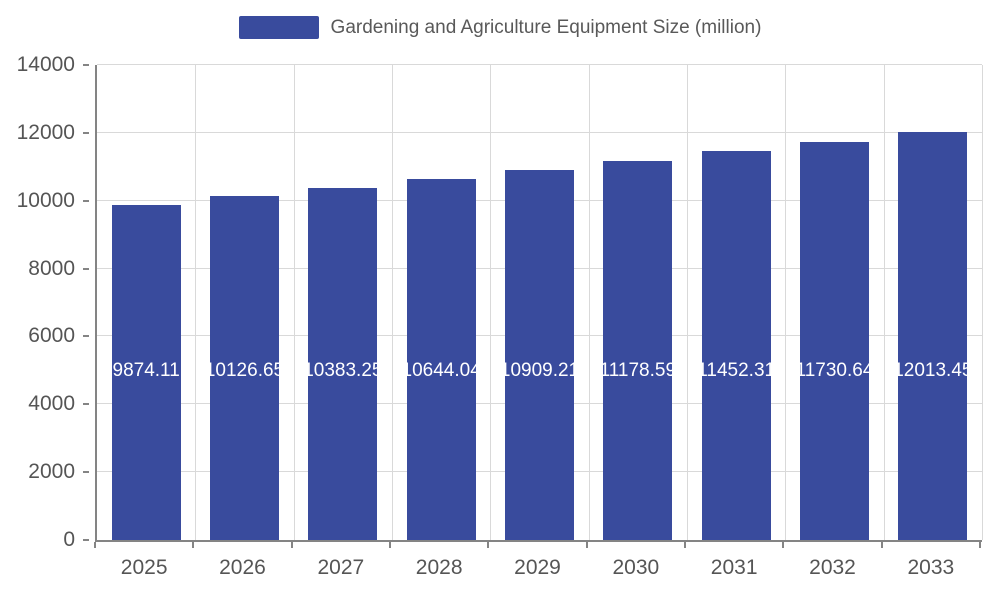  Describe the element at coordinates (44, 302) in the screenshot. I see `y-axis-labels: 0 2000 4000 6000 8000 10000 12000 14000` at that location.